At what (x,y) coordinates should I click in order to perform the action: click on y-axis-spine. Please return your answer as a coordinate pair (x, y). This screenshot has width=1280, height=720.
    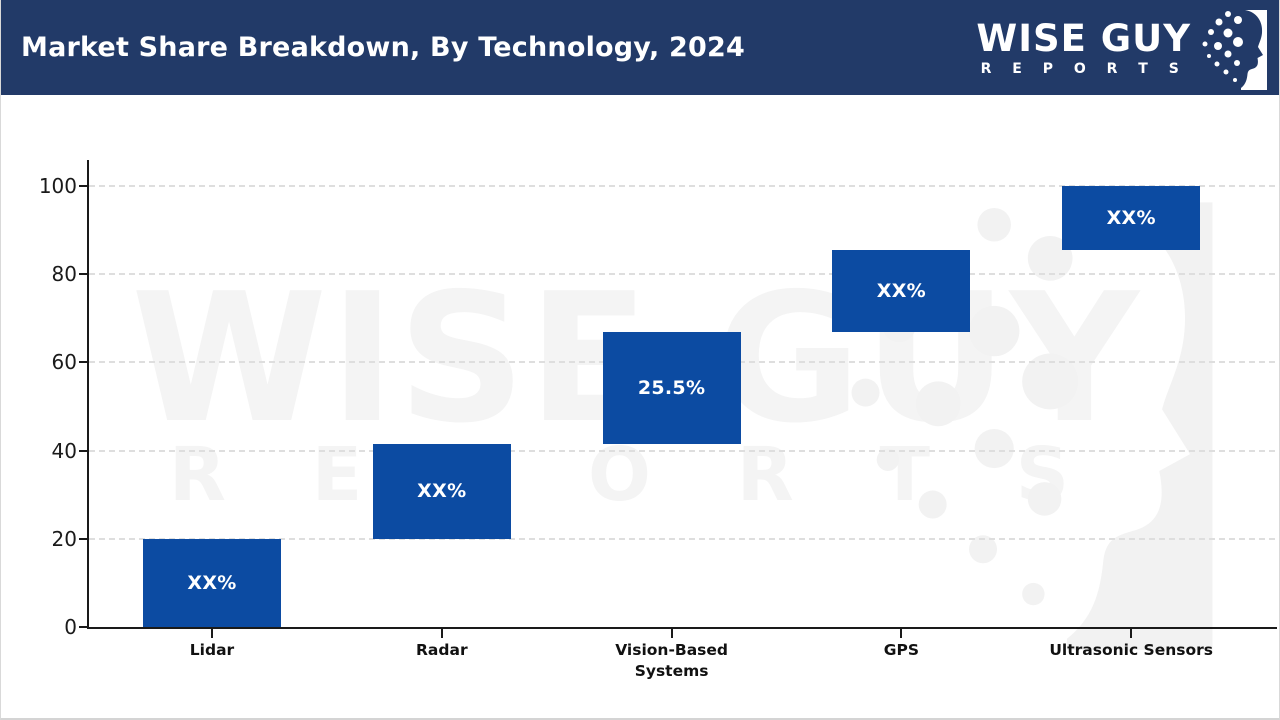
    Looking at the image, I should click on (88, 394).